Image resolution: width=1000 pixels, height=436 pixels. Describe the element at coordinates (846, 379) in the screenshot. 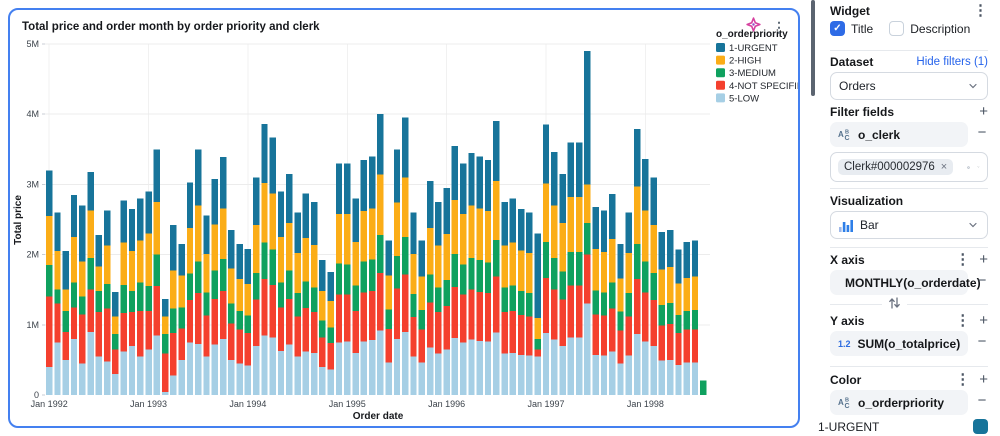

I see `color-section-label: Color` at that location.